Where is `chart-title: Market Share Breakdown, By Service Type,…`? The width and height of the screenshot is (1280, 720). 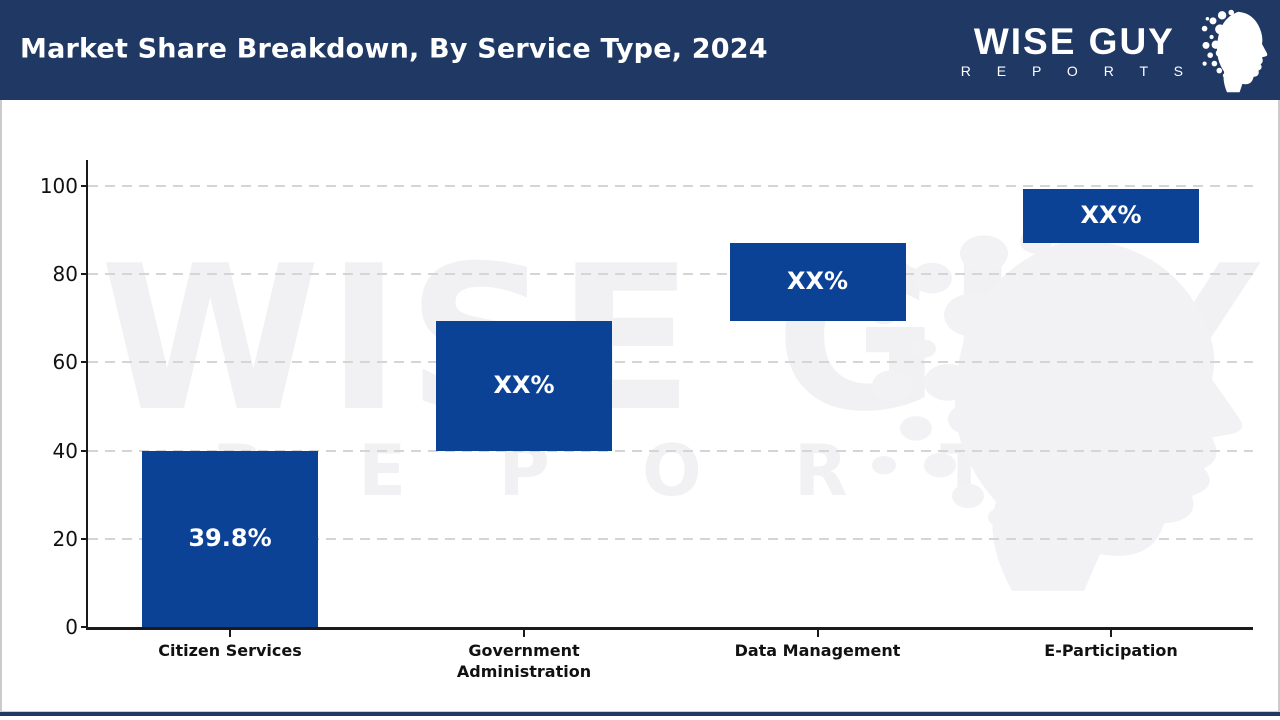 chart-title: Market Share Breakdown, By Service Type,… is located at coordinates (394, 49).